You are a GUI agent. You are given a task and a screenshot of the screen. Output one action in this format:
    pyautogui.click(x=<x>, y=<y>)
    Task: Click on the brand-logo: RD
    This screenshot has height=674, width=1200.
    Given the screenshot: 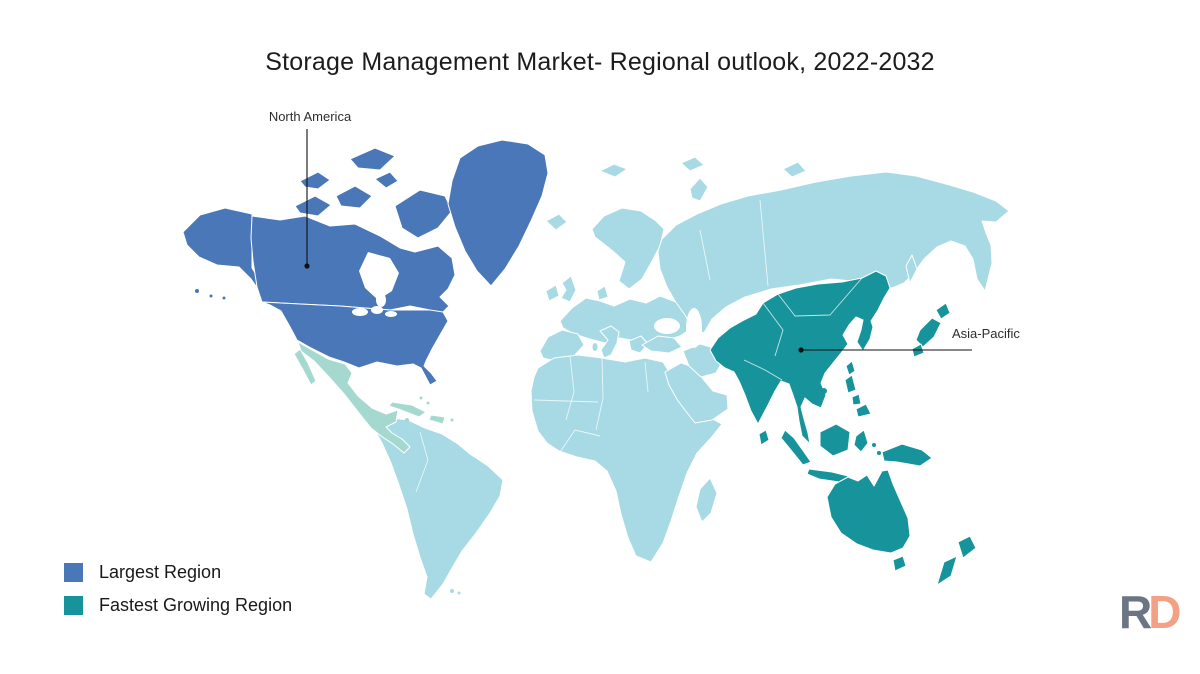 What is the action you would take?
    pyautogui.click(x=1150, y=612)
    